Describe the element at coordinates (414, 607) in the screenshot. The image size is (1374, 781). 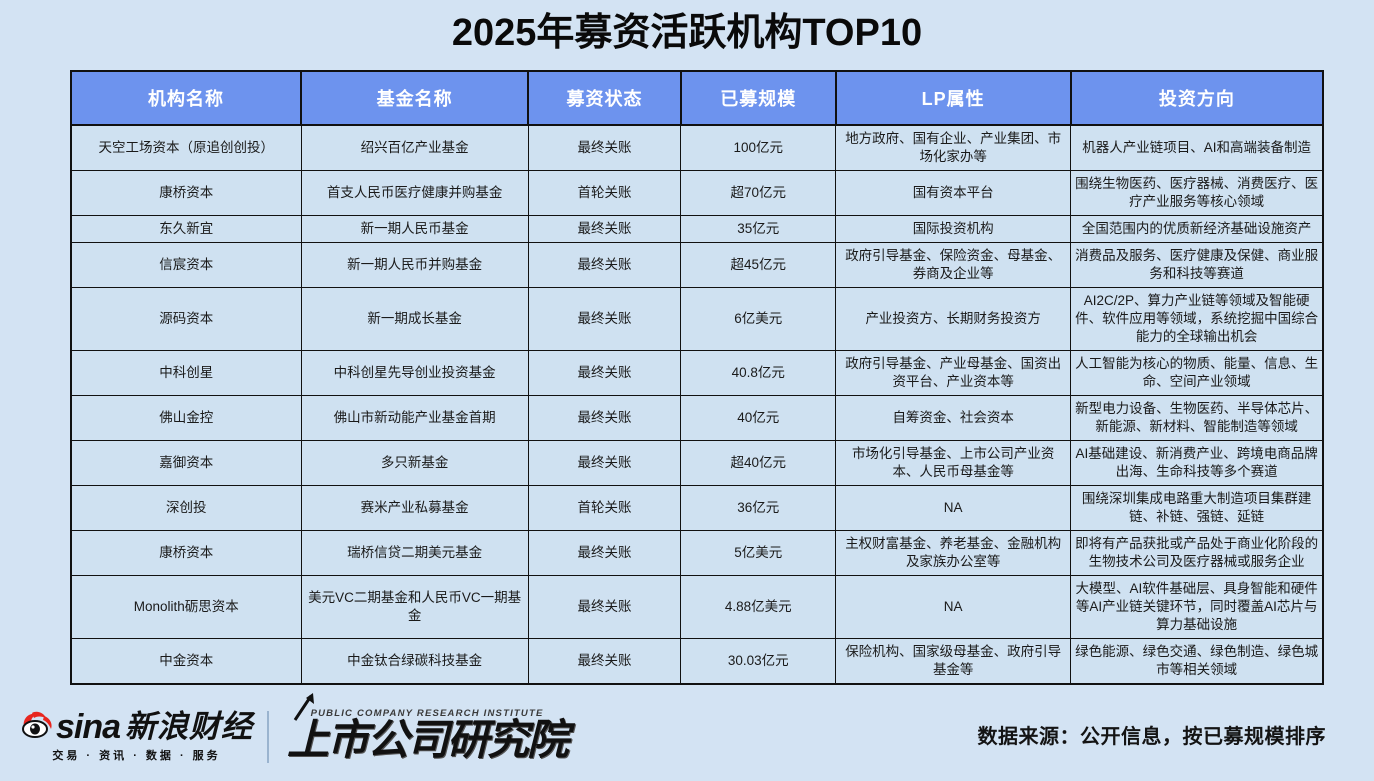
I see `cell-fund: 美元VC二期基金和人民币VC一期基金` at that location.